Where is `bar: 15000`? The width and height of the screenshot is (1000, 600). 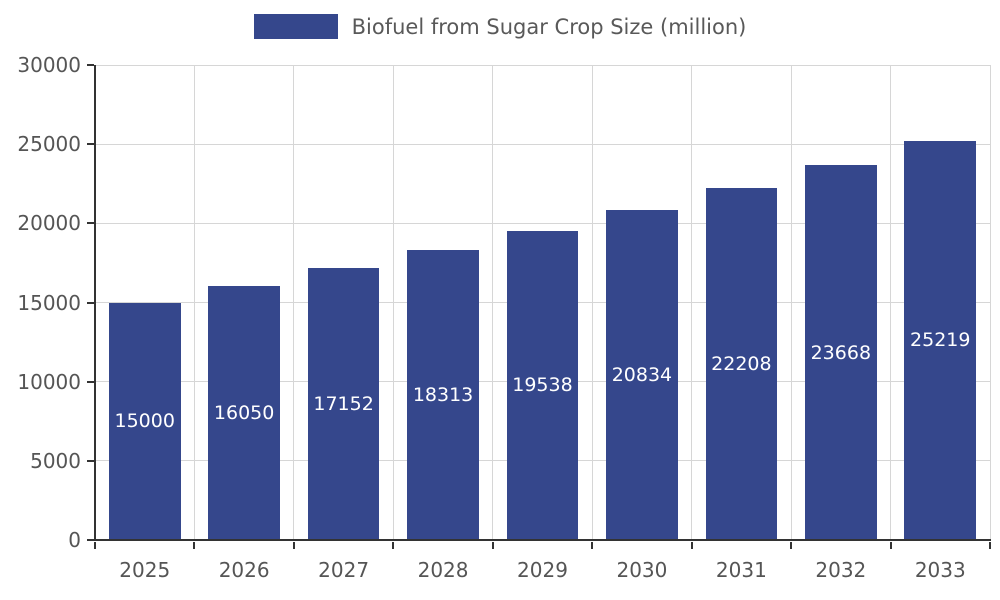
bar: 15000 is located at coordinates (144, 421).